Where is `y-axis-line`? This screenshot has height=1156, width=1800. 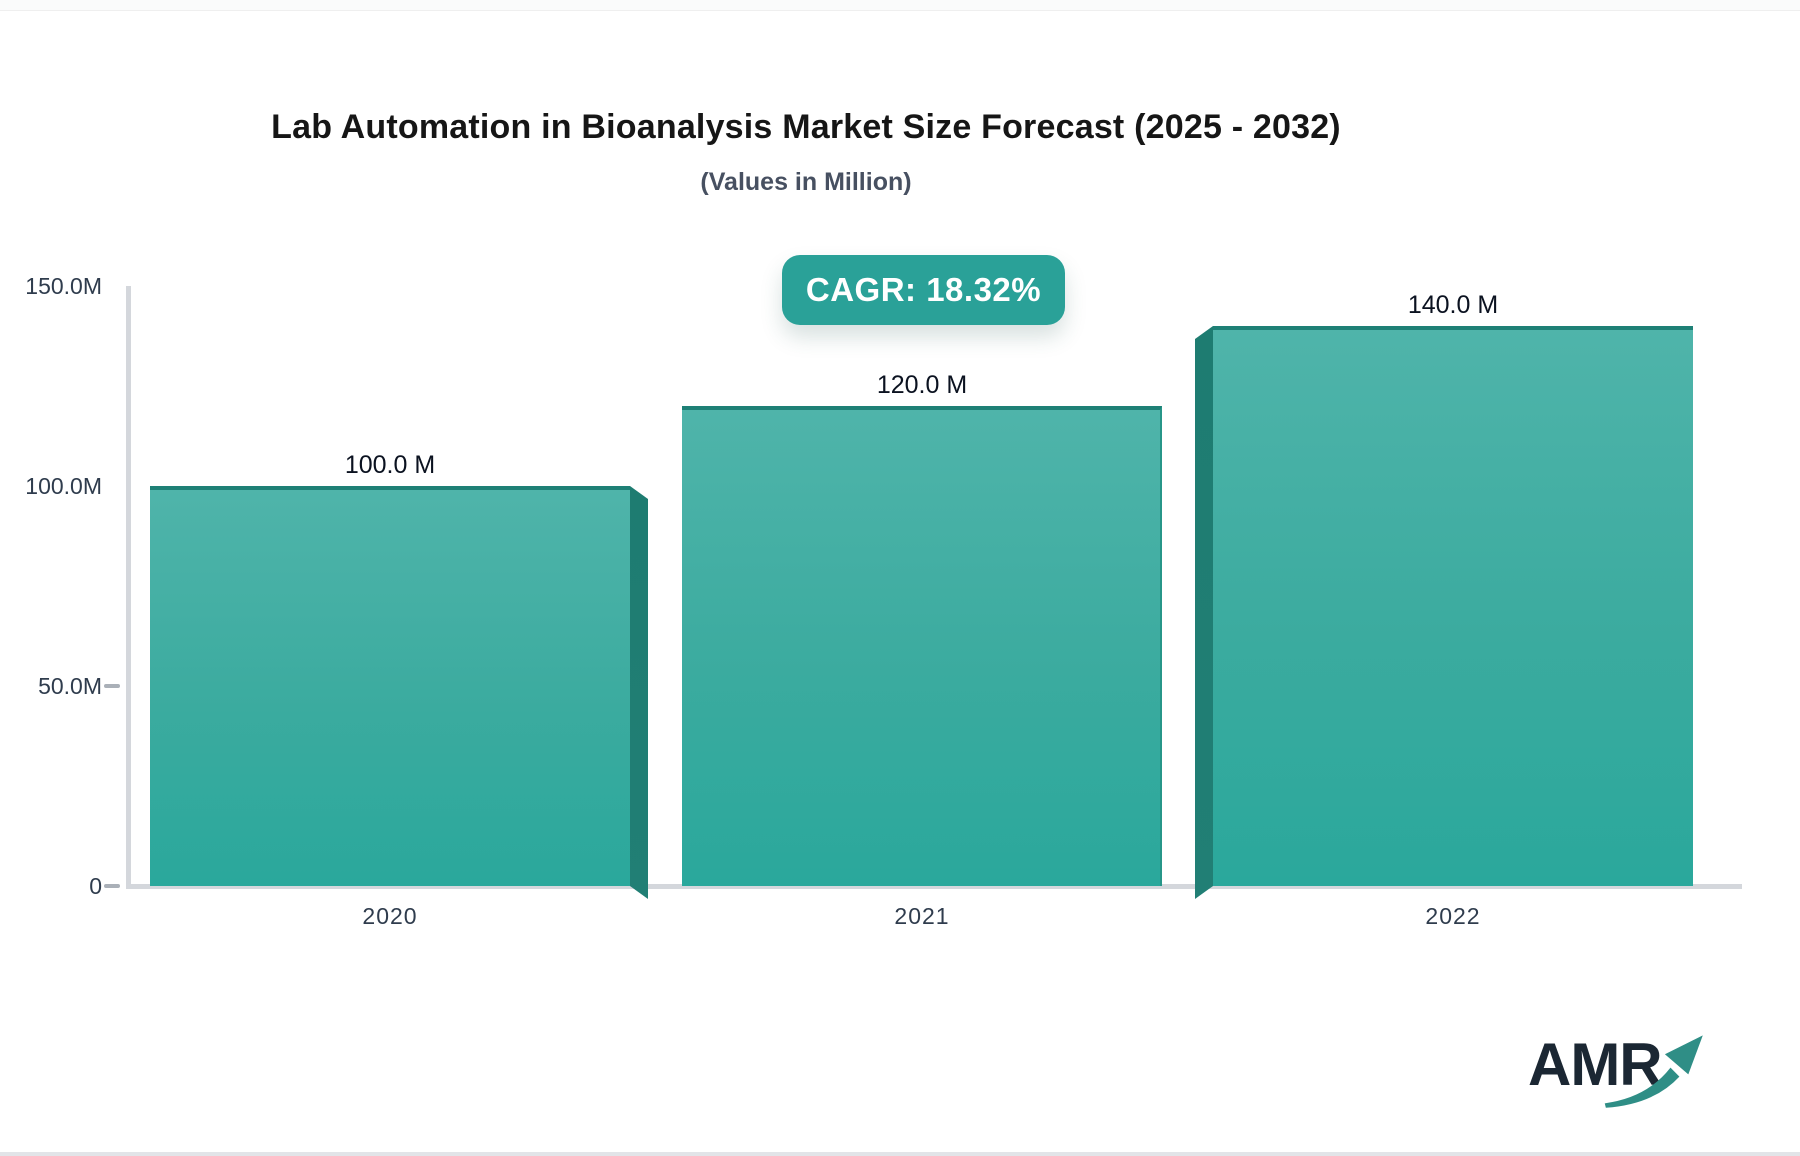
y-axis-line is located at coordinates (128, 585).